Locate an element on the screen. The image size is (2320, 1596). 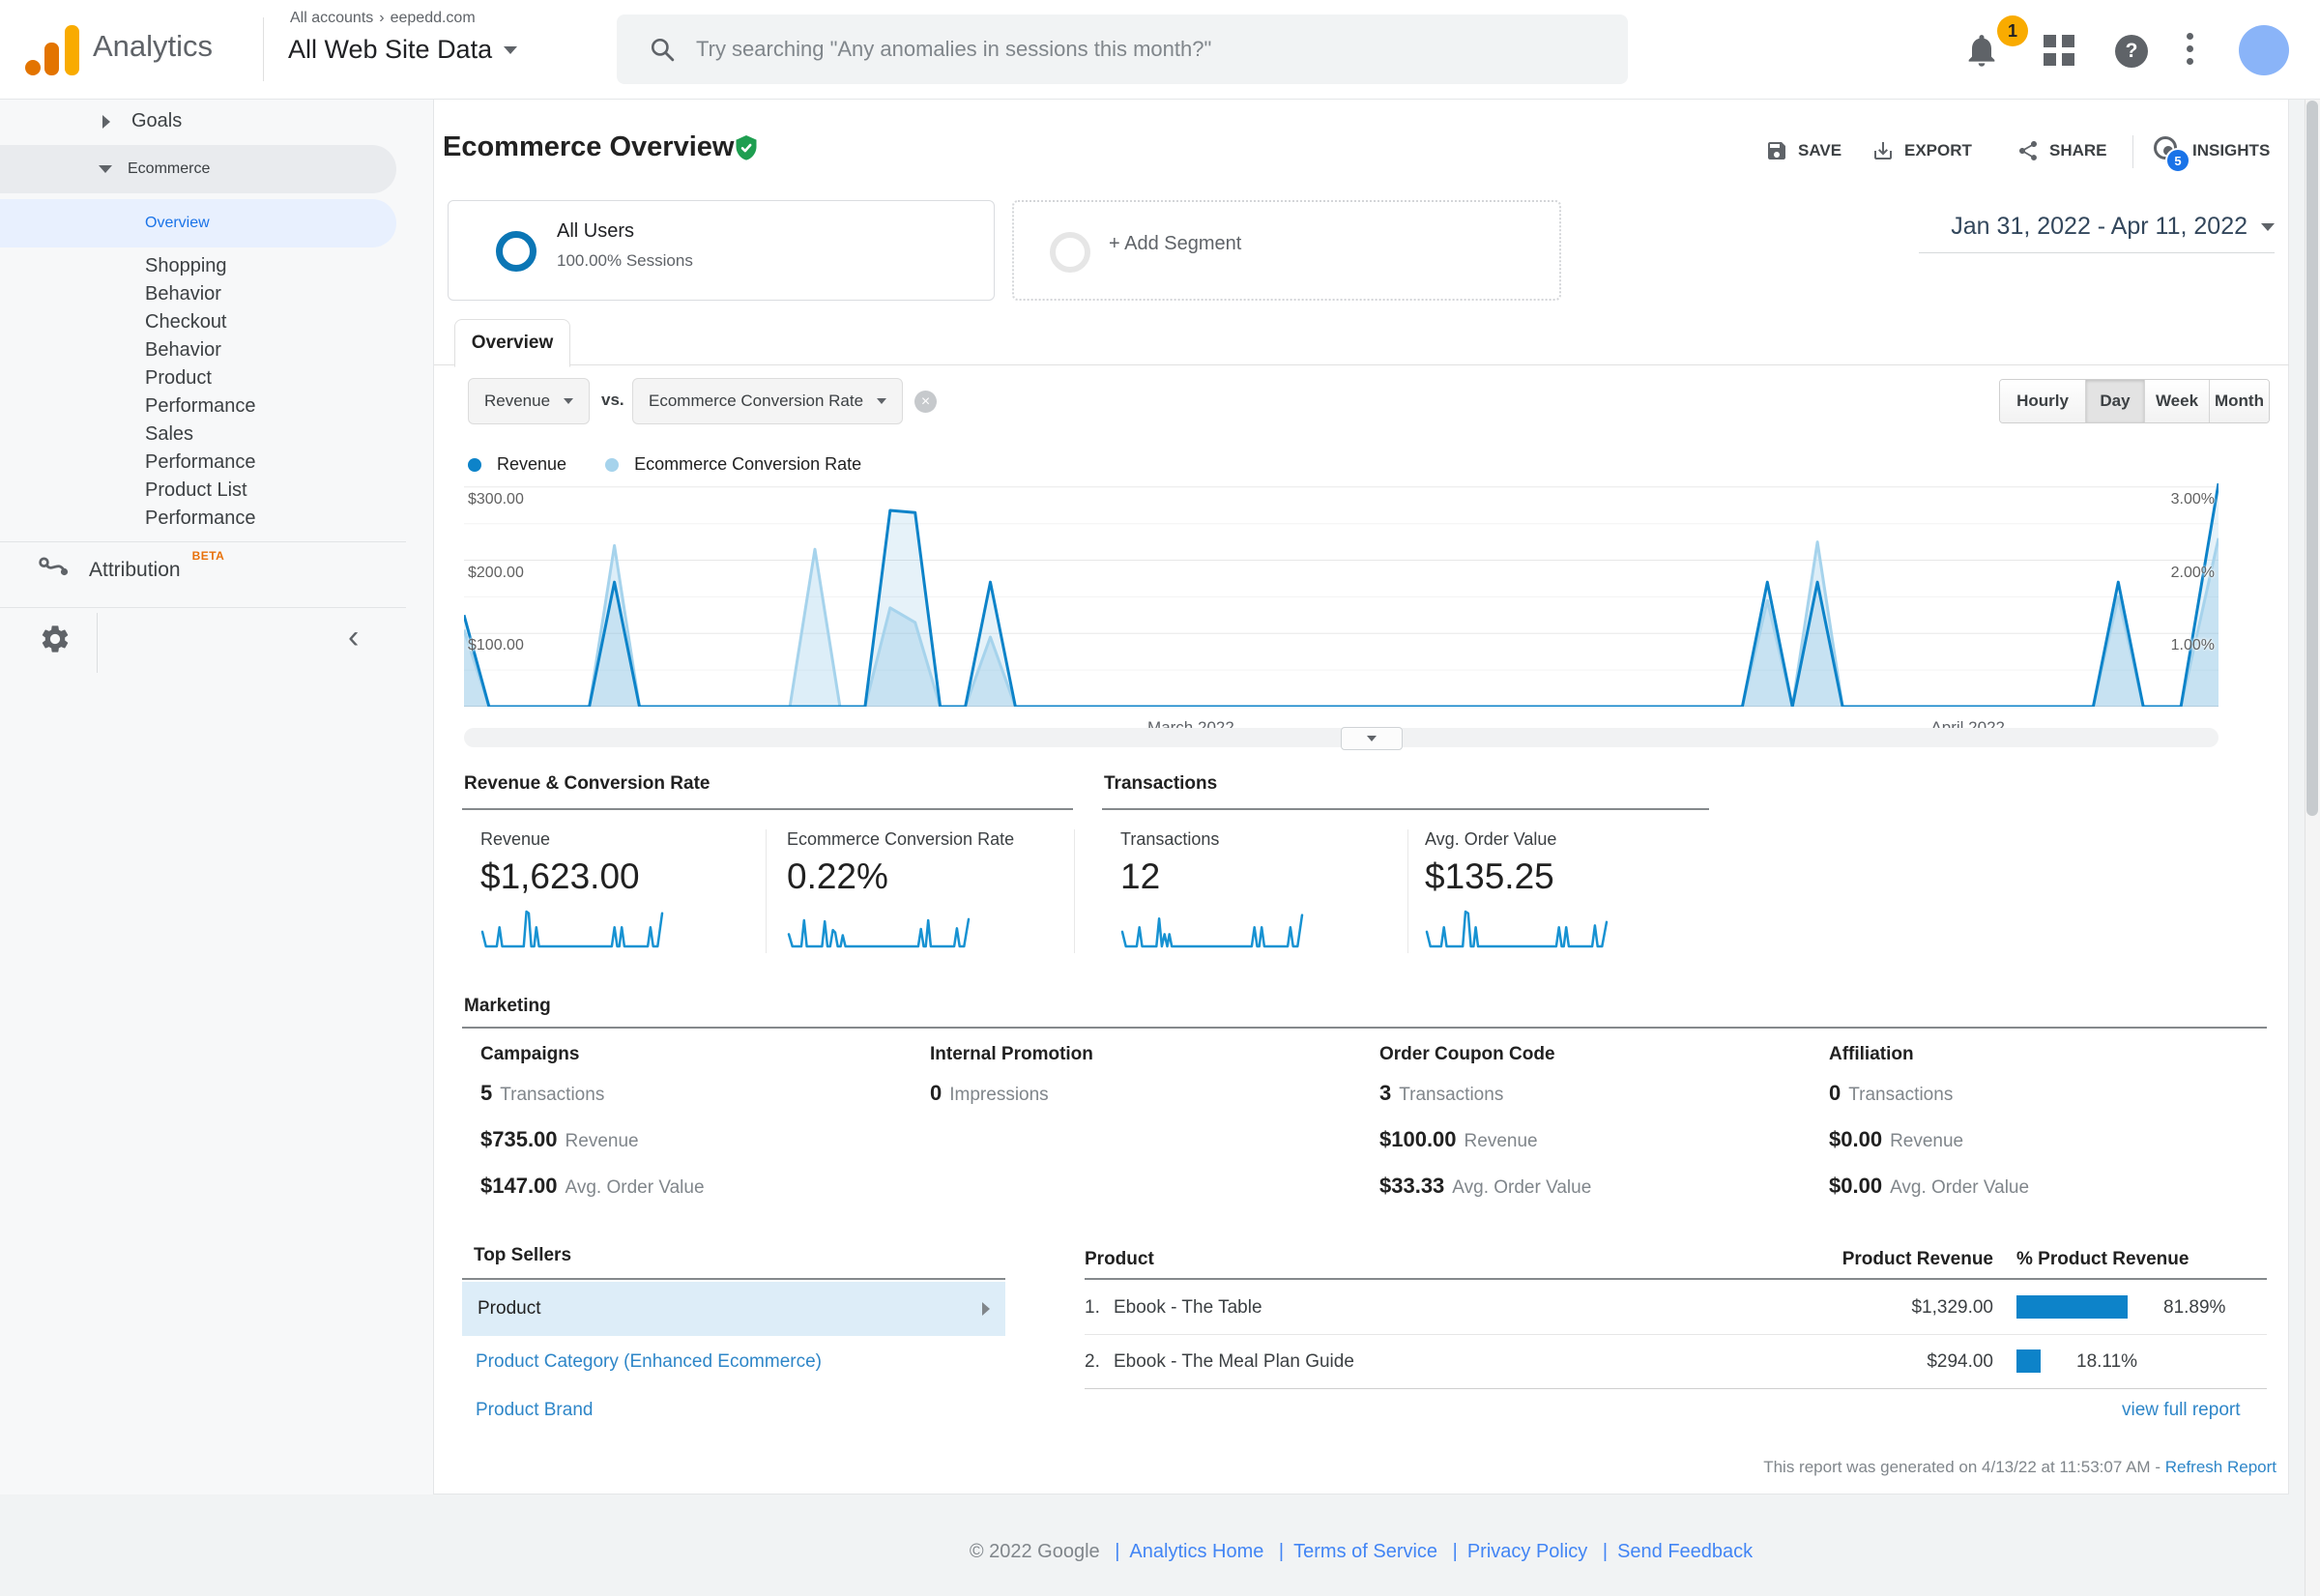
sidebar-item-shopping-behavior: Shopping Behavior is located at coordinates (186, 280).